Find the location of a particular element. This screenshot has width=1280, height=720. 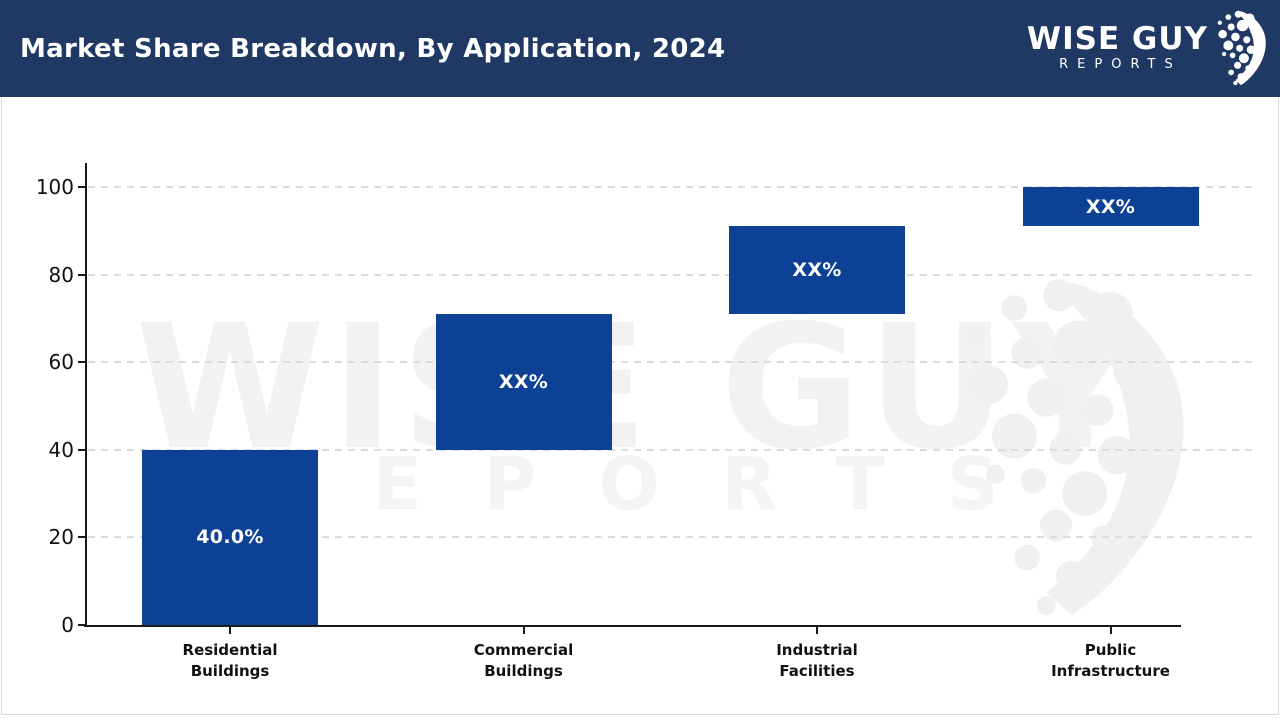

category-label: Industrial Facilities is located at coordinates (817, 661).